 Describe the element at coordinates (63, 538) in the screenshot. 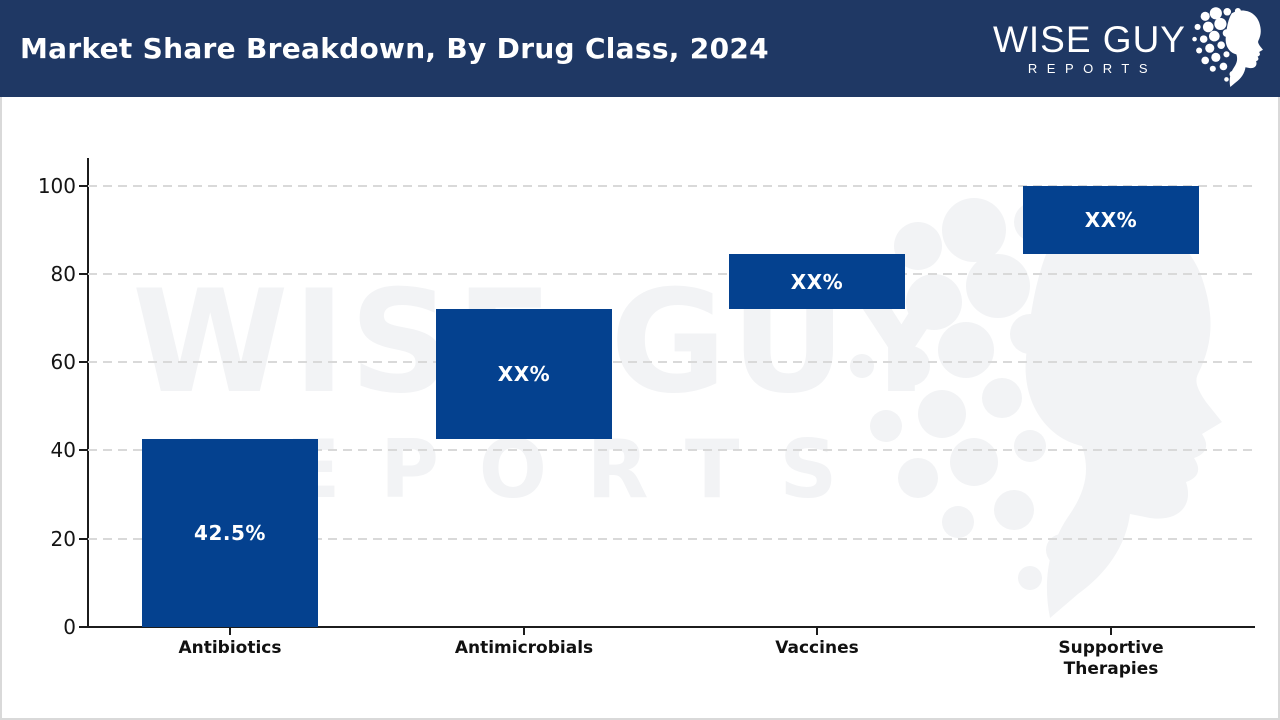

I see `y-tick-label: 20` at that location.